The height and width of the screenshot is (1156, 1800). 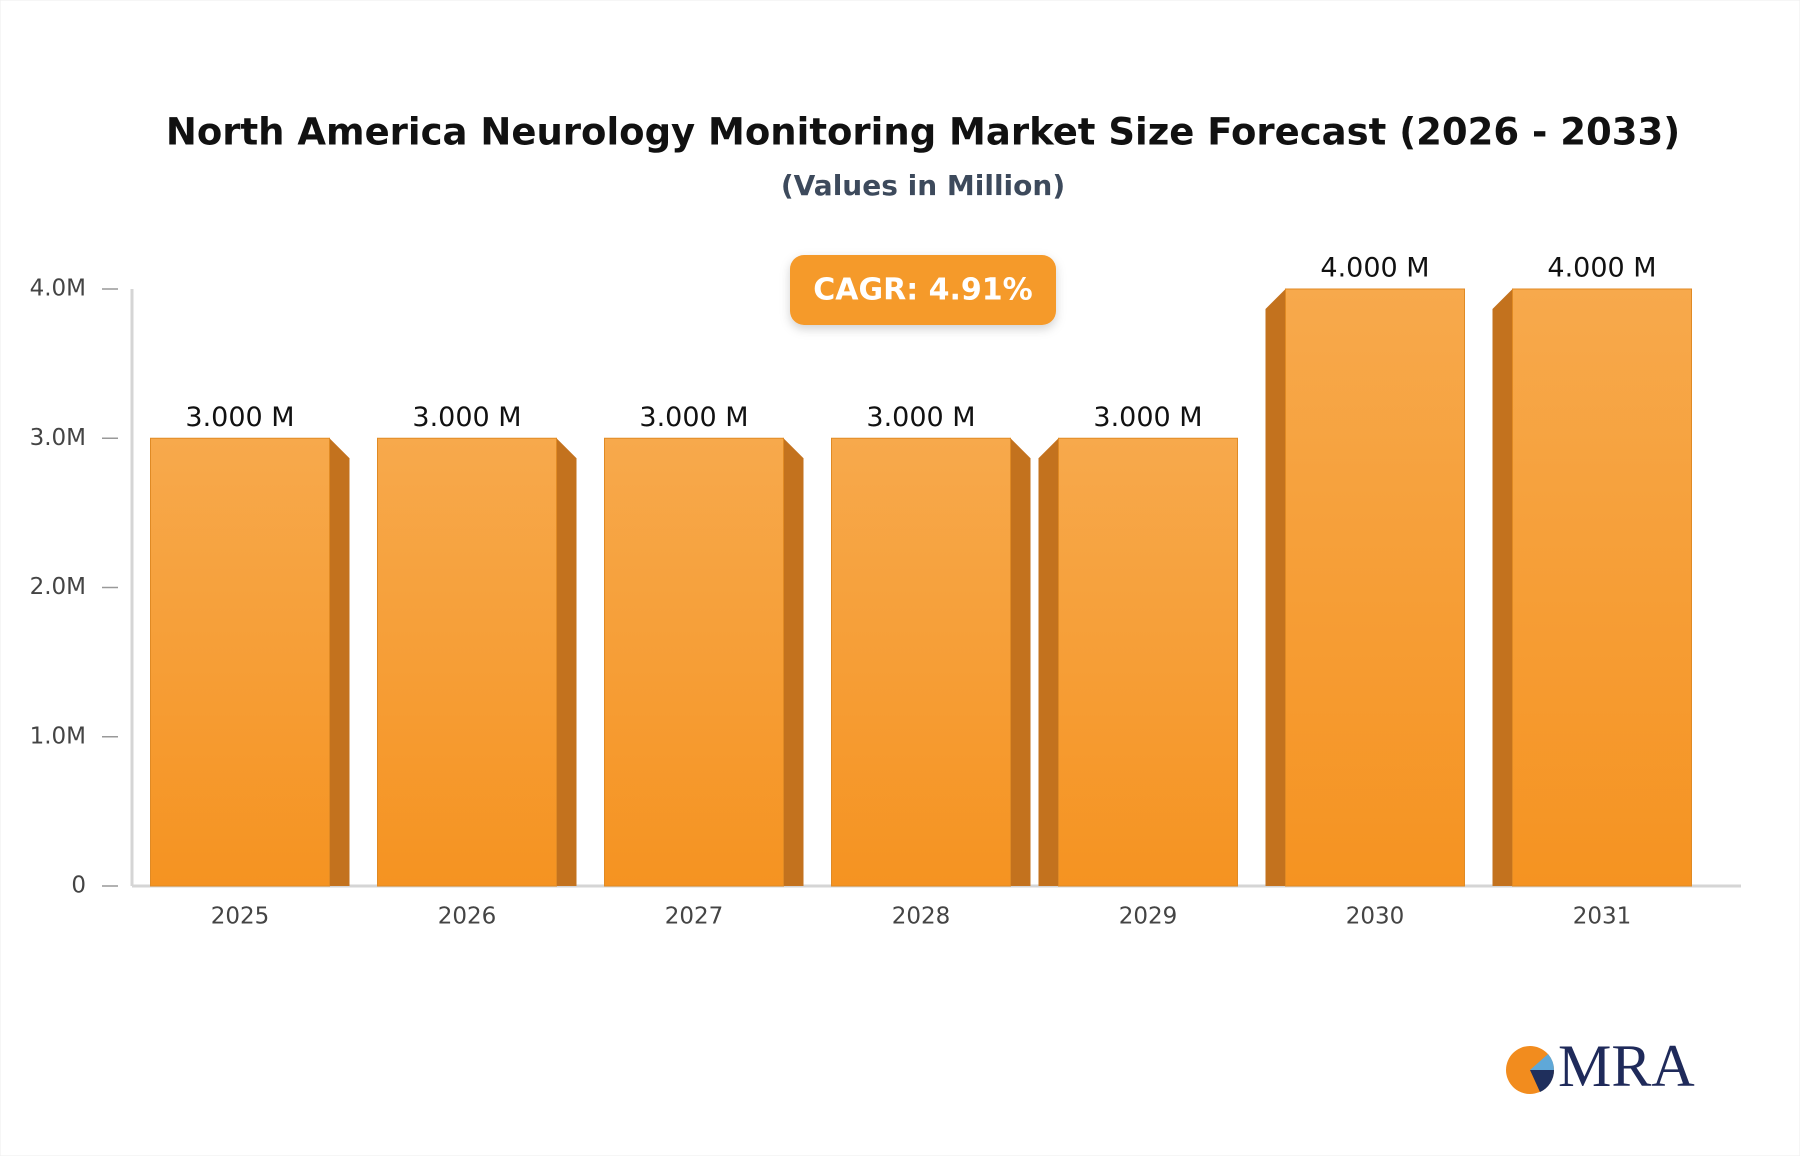 I want to click on x-tick-label: 2031, so click(x=1602, y=917).